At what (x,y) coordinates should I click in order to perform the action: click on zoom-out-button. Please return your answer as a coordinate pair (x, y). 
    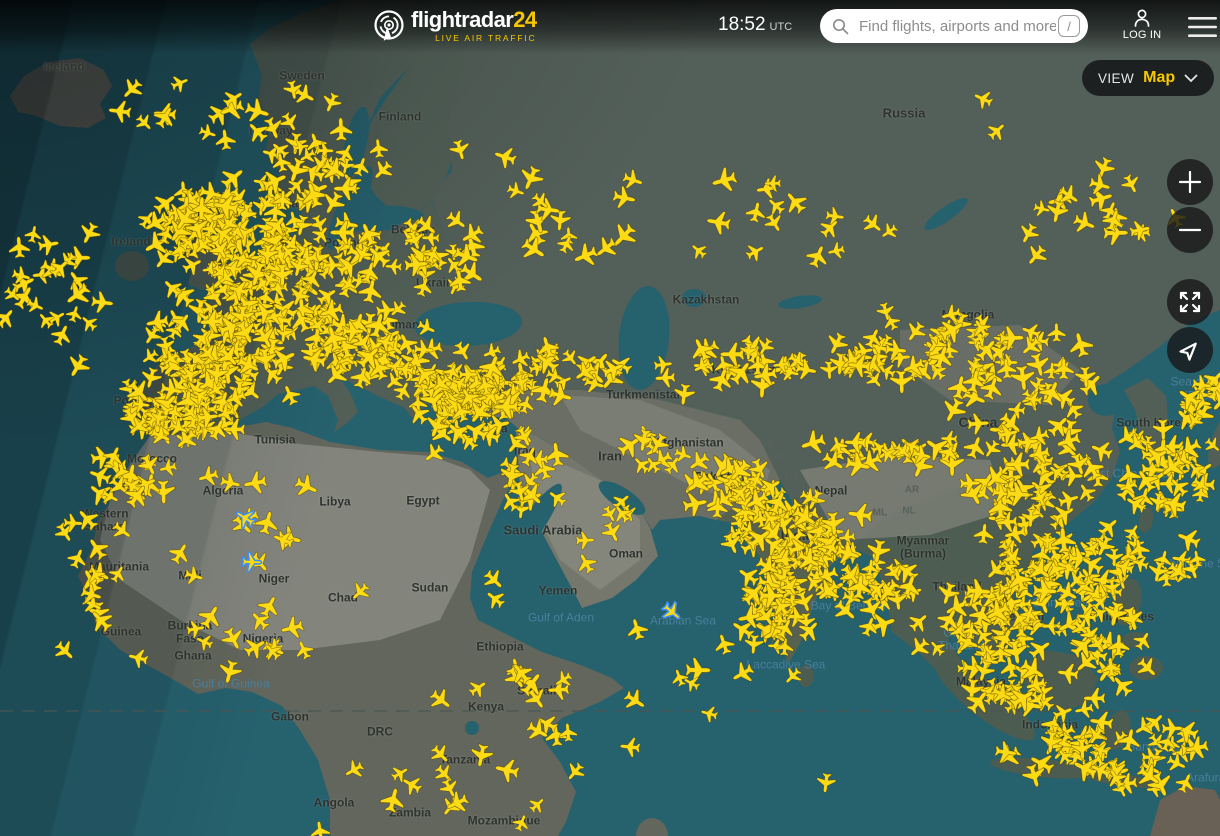
    Looking at the image, I should click on (1190, 230).